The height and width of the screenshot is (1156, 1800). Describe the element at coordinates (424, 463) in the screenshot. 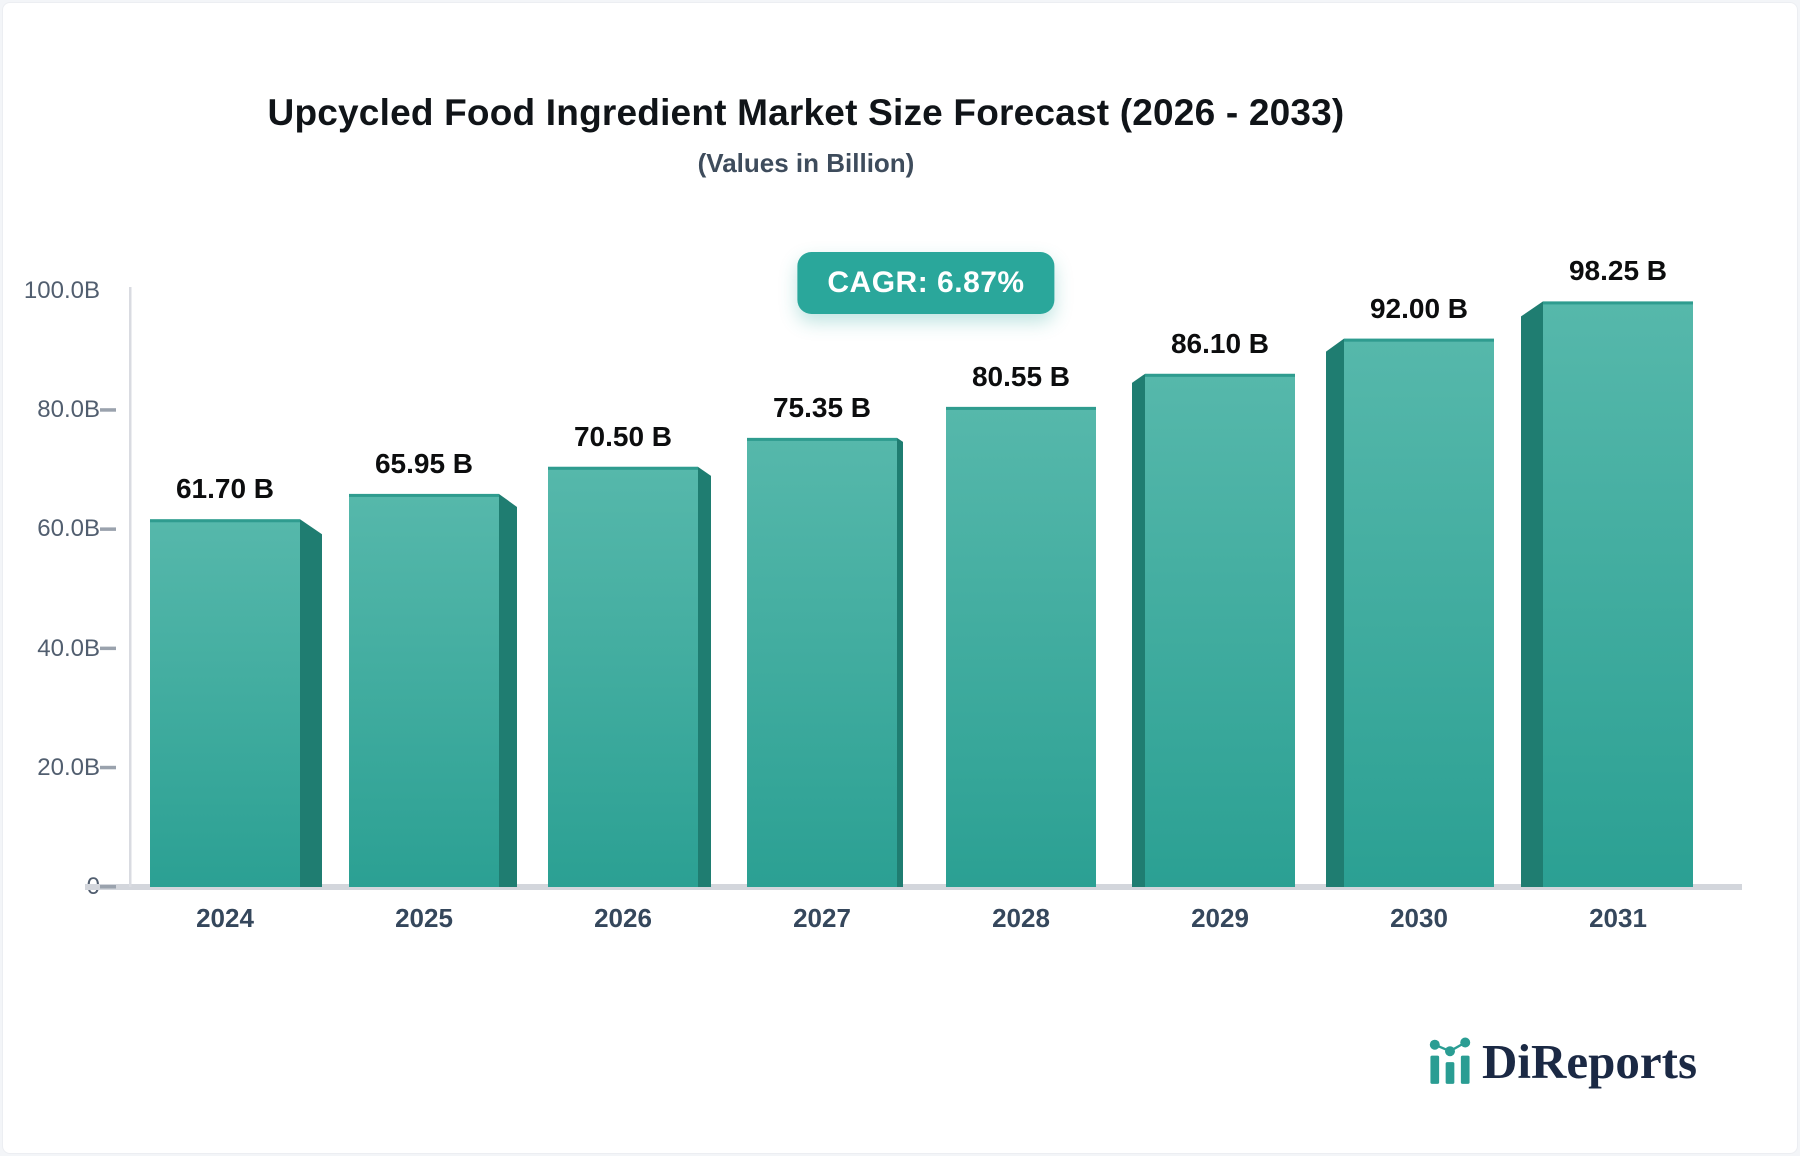

I see `bar-value-label-2025: 65.95 B` at that location.